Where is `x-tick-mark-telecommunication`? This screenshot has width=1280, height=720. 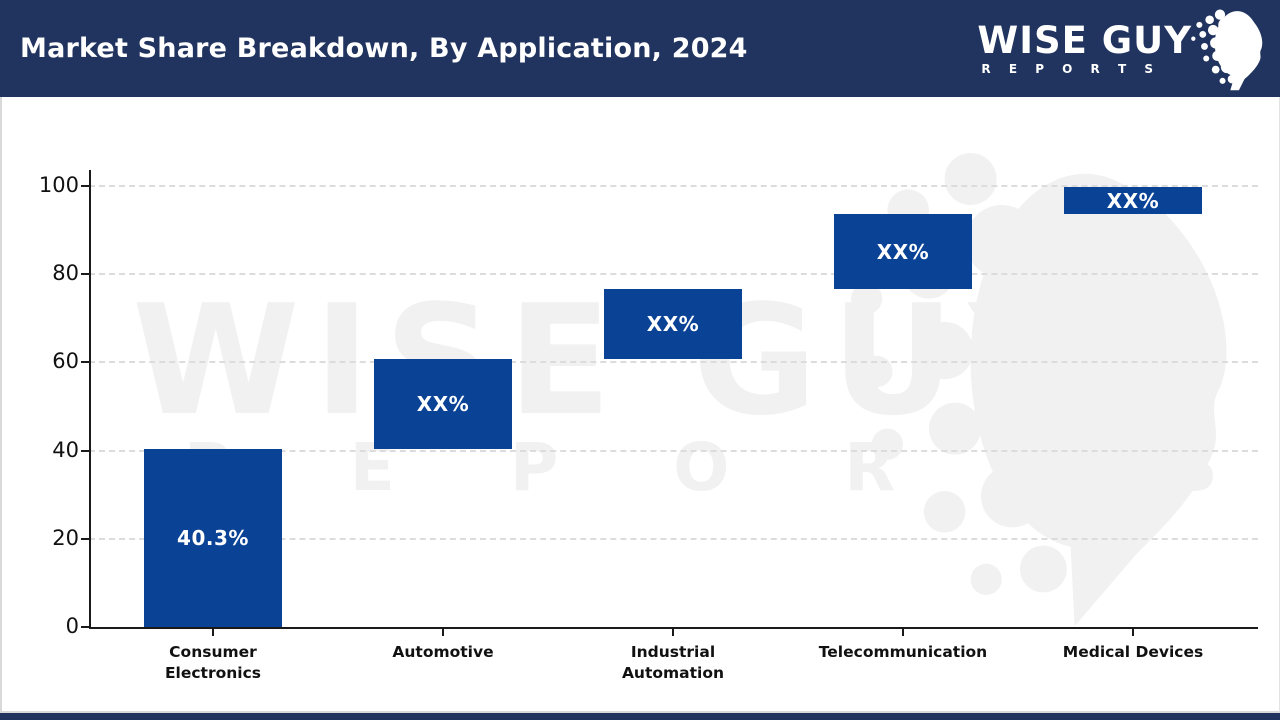
x-tick-mark-telecommunication is located at coordinates (903, 632).